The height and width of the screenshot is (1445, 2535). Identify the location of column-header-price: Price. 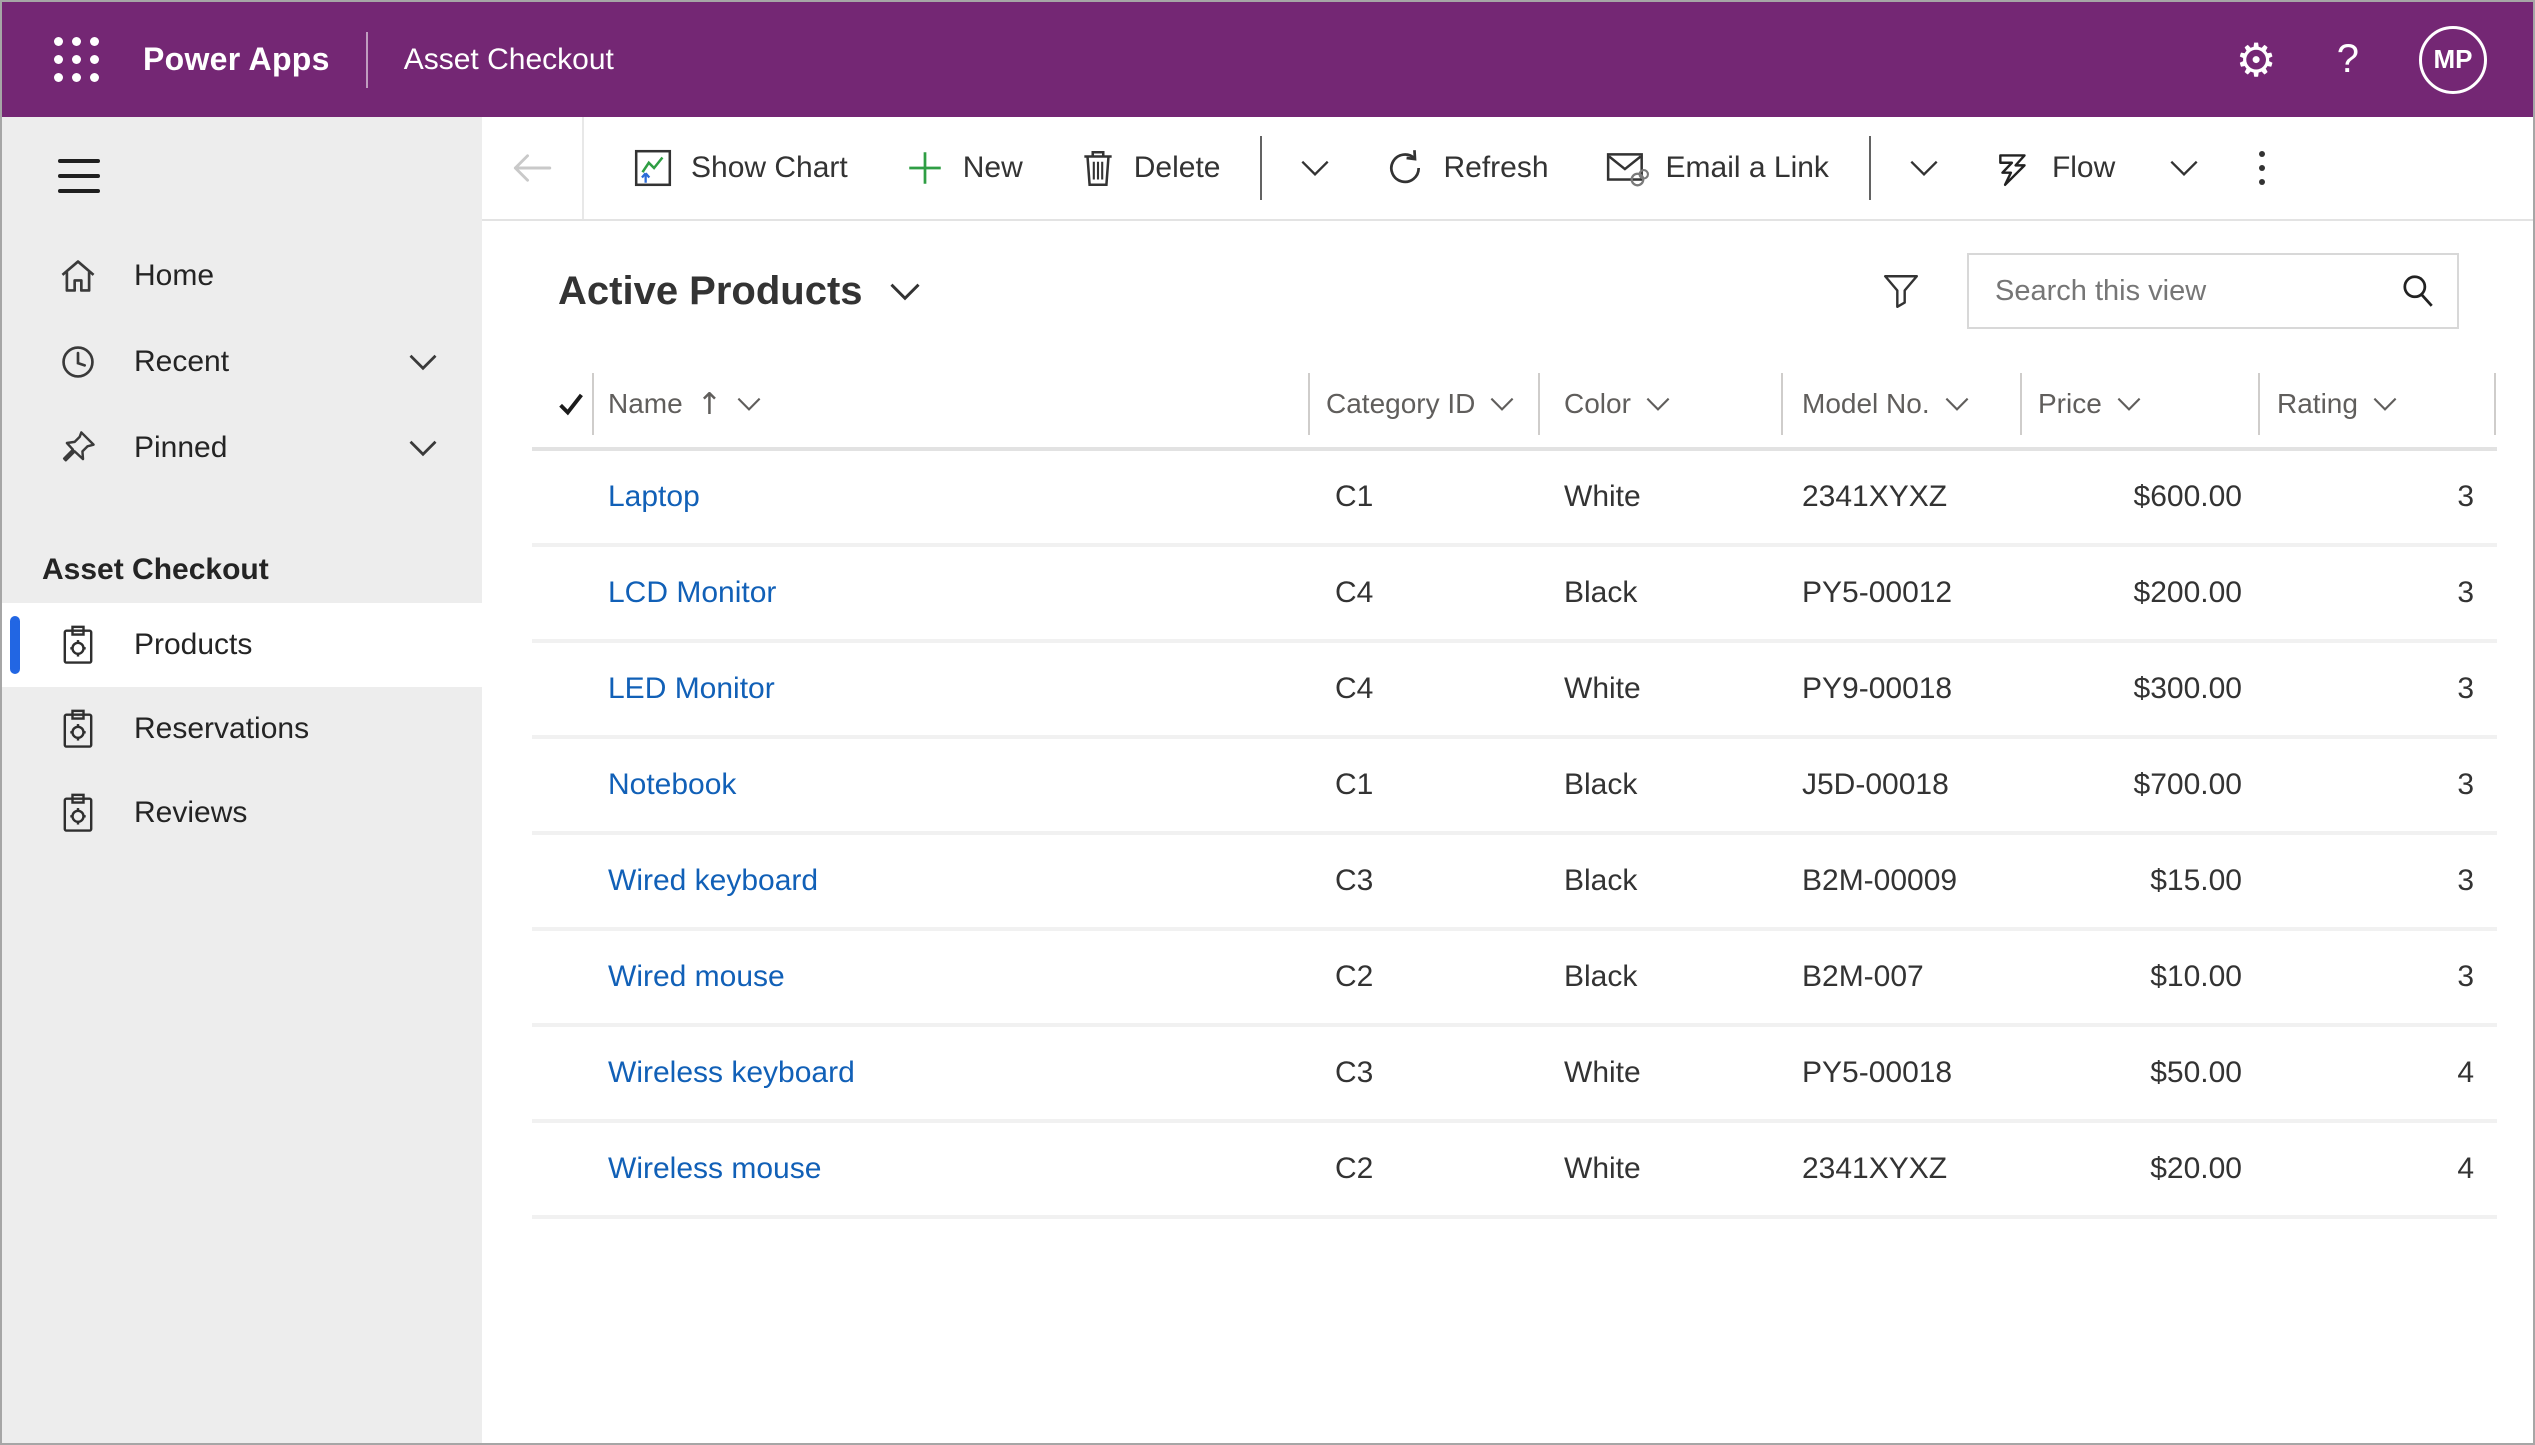
(2090, 404).